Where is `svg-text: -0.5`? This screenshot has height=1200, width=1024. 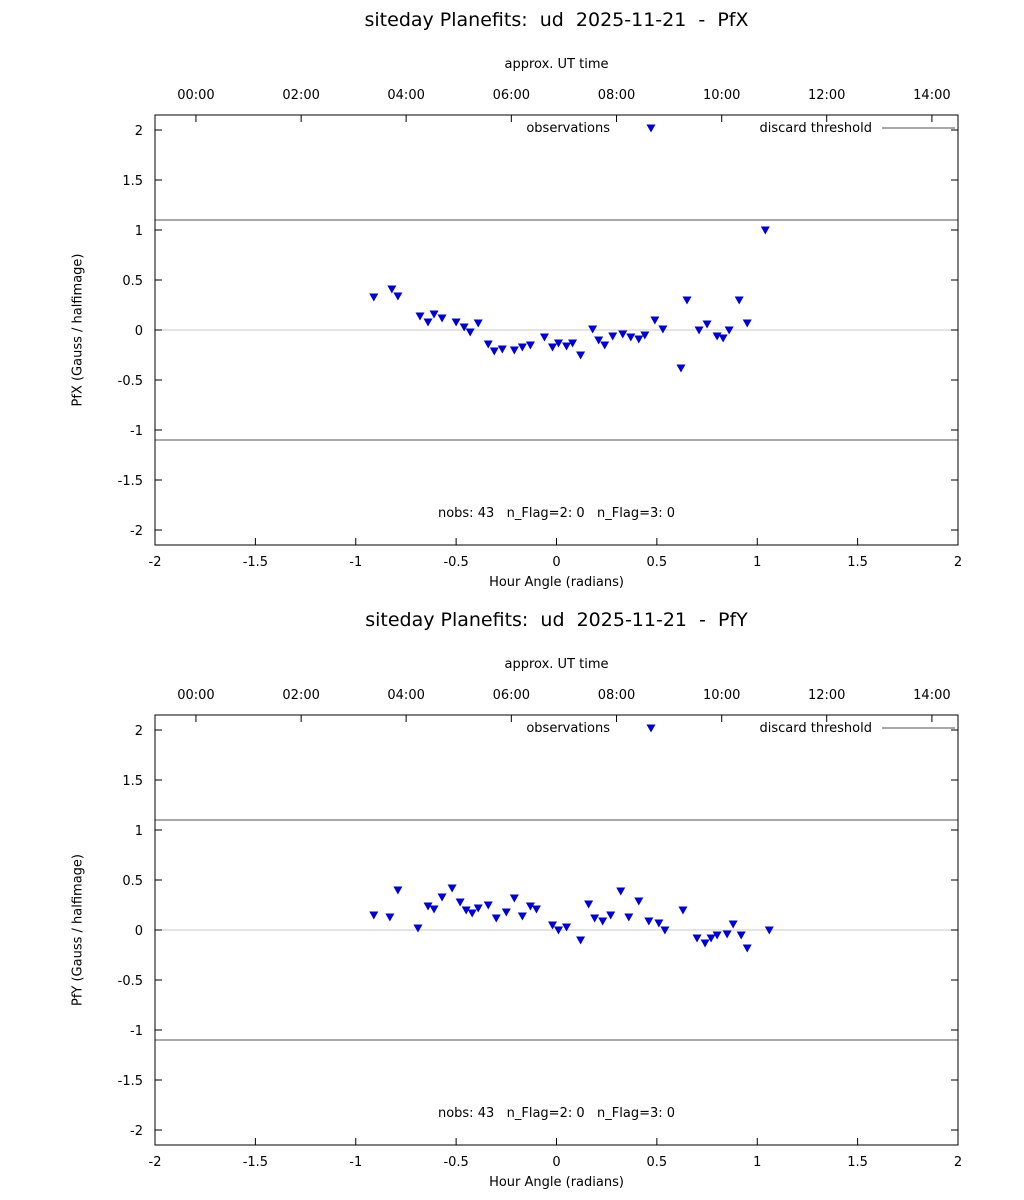
svg-text: -0.5 is located at coordinates (130, 981).